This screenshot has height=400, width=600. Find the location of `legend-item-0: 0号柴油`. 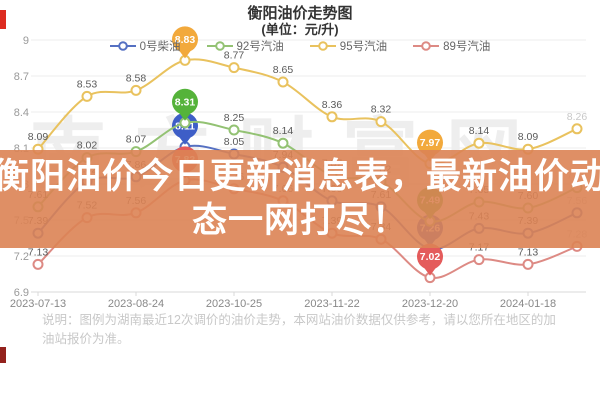

legend-item-0: 0号柴油 is located at coordinates (145, 46).